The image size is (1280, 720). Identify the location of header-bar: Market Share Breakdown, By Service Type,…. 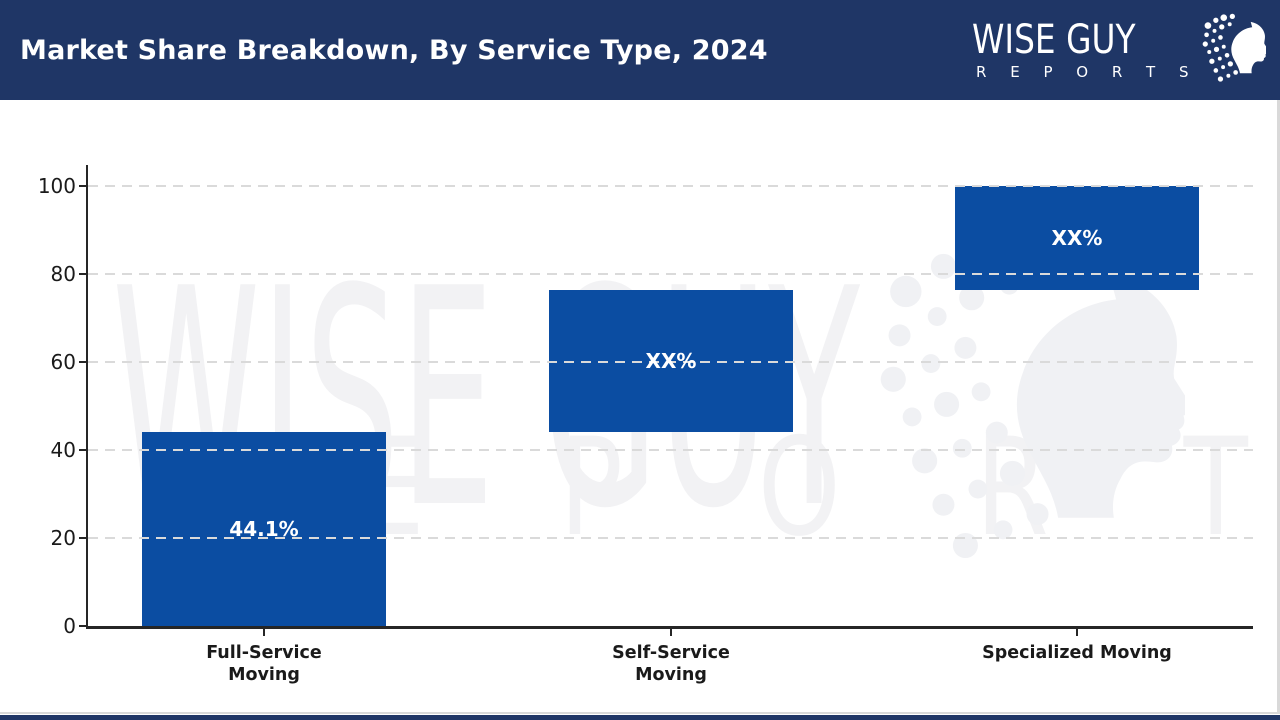
(640, 50).